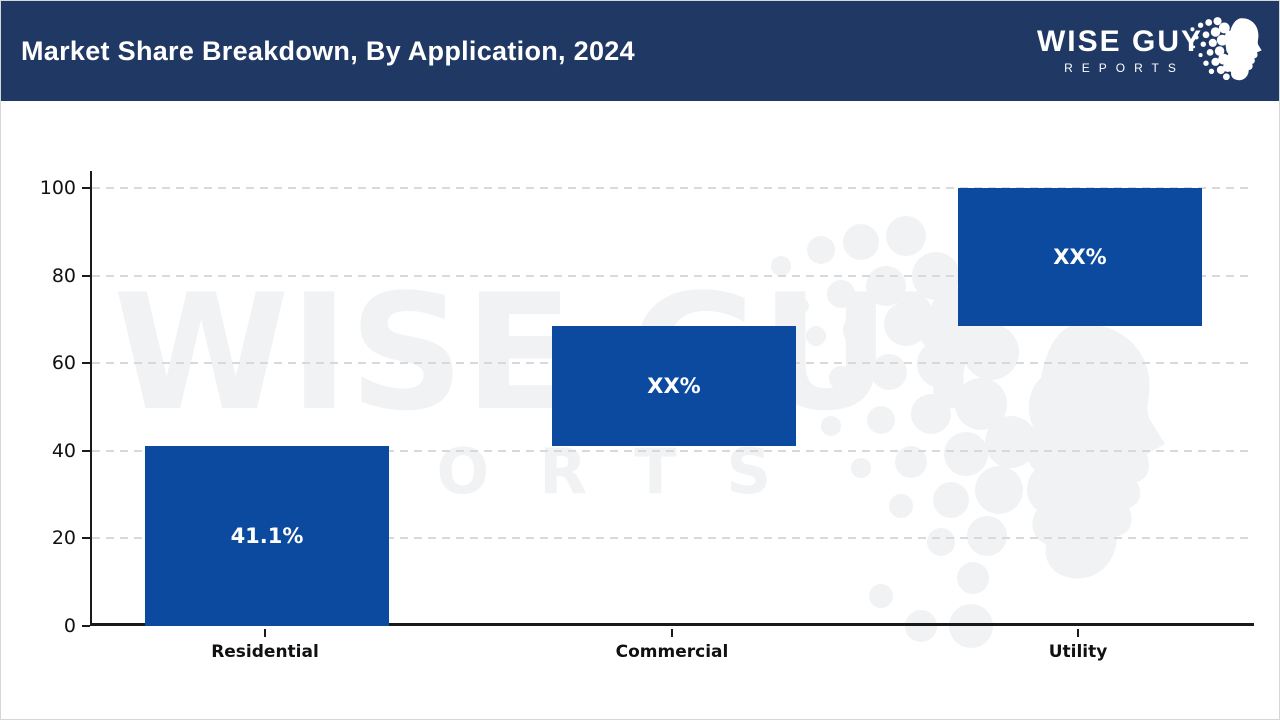 The height and width of the screenshot is (720, 1280). Describe the element at coordinates (1226, 49) in the screenshot. I see `logo-face-icon` at that location.